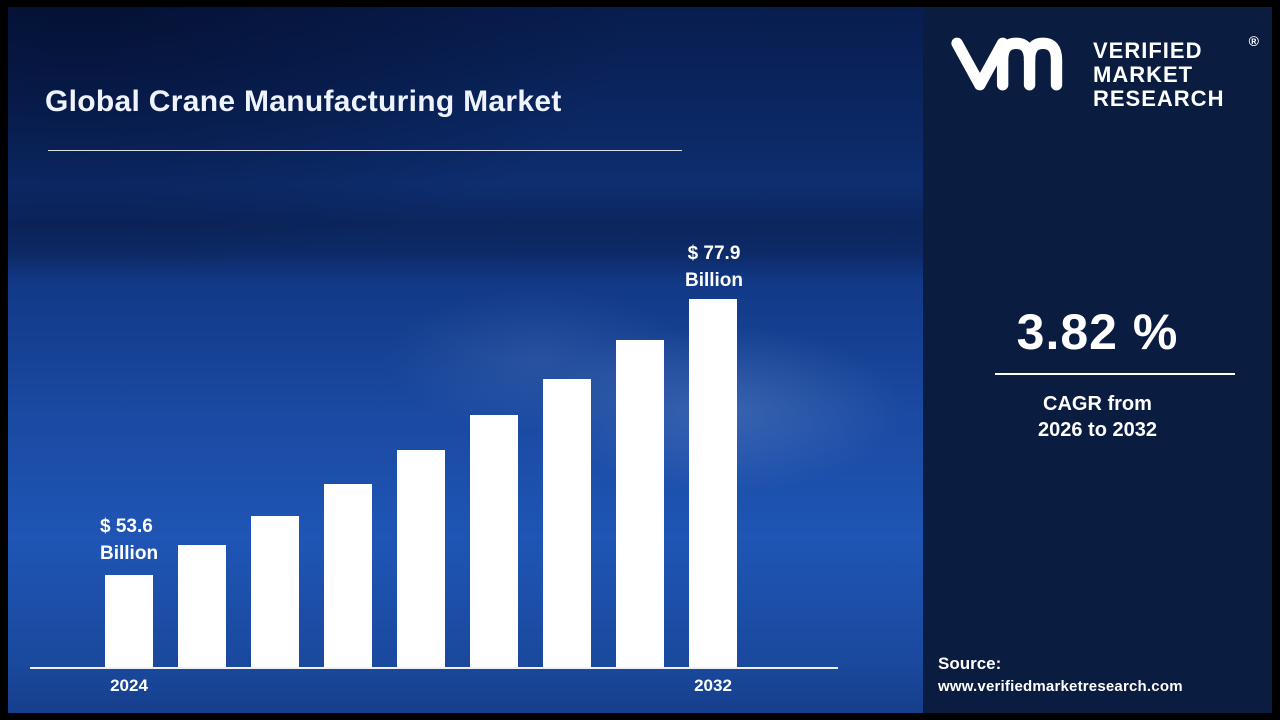  What do you see at coordinates (494, 541) in the screenshot?
I see `bar-2029` at bounding box center [494, 541].